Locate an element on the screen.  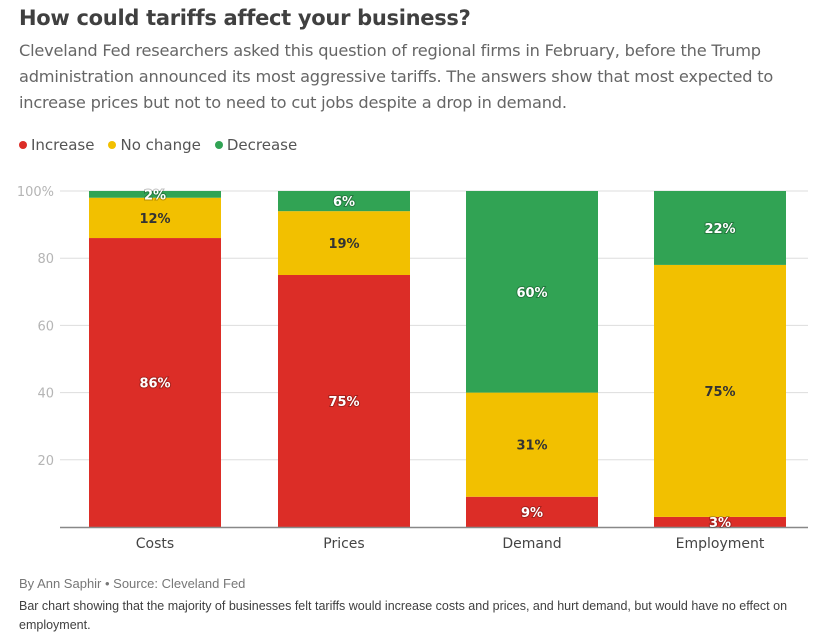
chart-title: How could tariffs affect your business? is located at coordinates (245, 18).